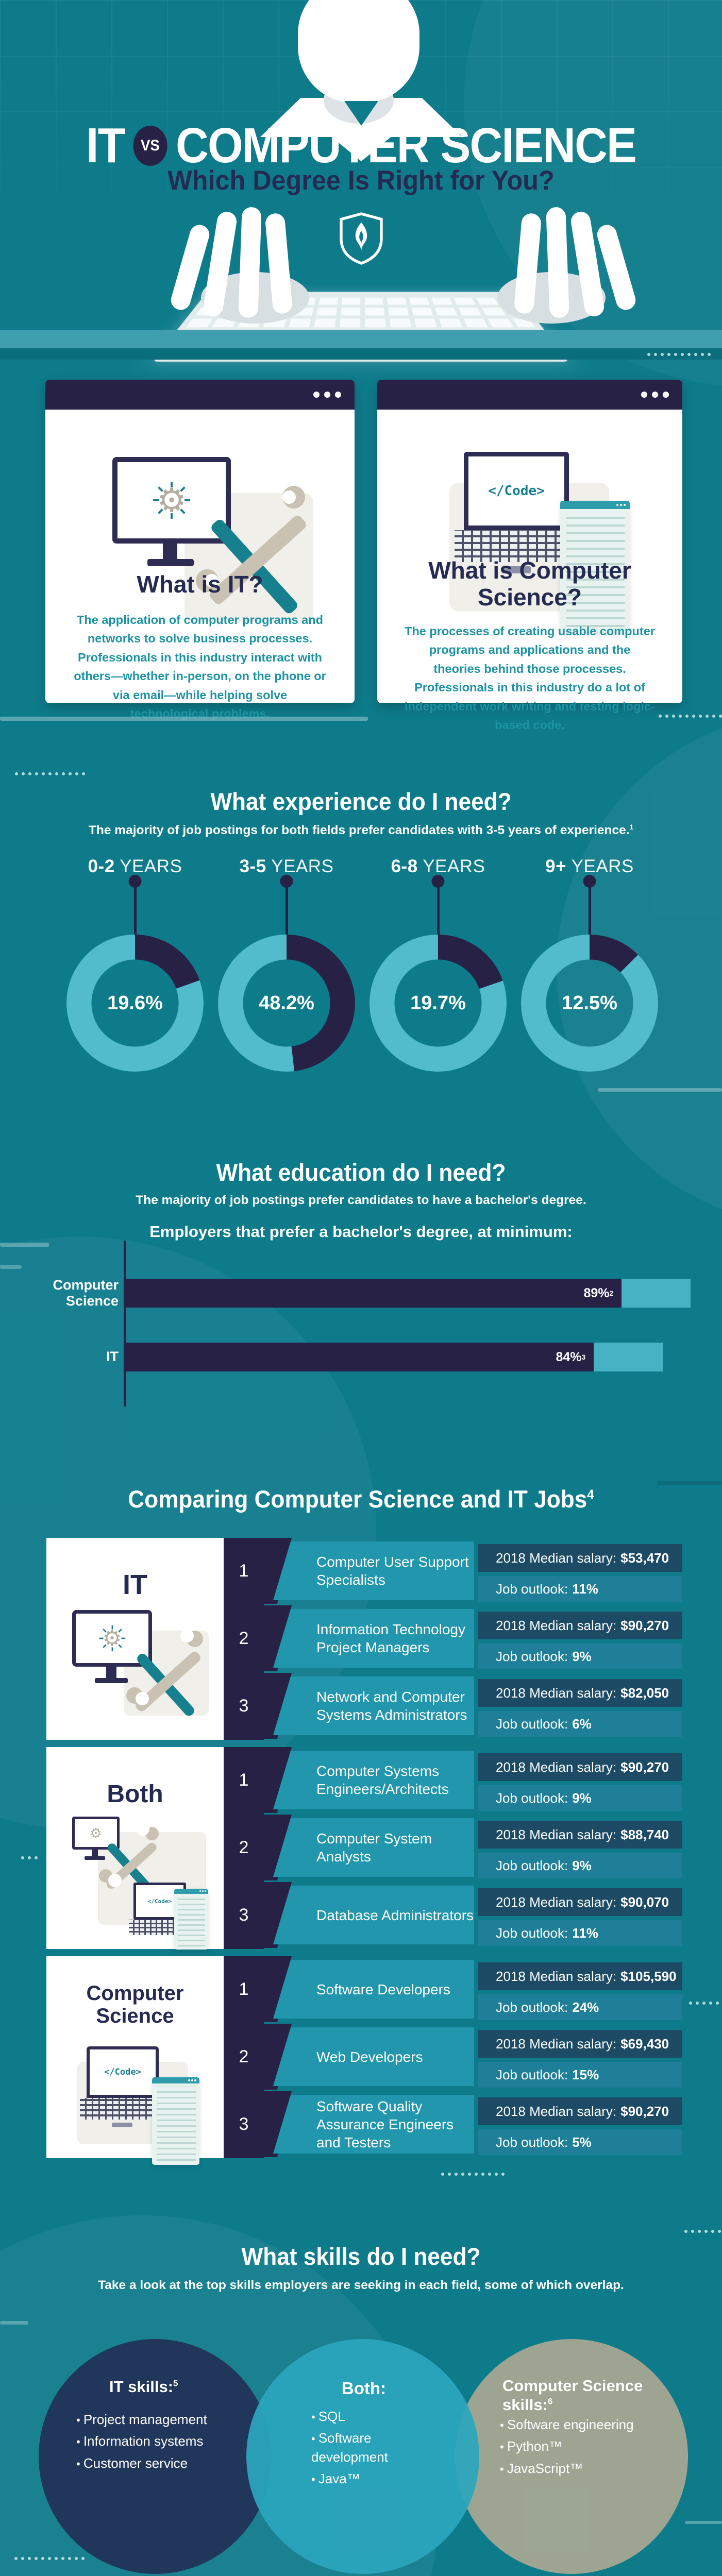  Describe the element at coordinates (200, 584) in the screenshot. I see `card-title: What is IT?` at that location.